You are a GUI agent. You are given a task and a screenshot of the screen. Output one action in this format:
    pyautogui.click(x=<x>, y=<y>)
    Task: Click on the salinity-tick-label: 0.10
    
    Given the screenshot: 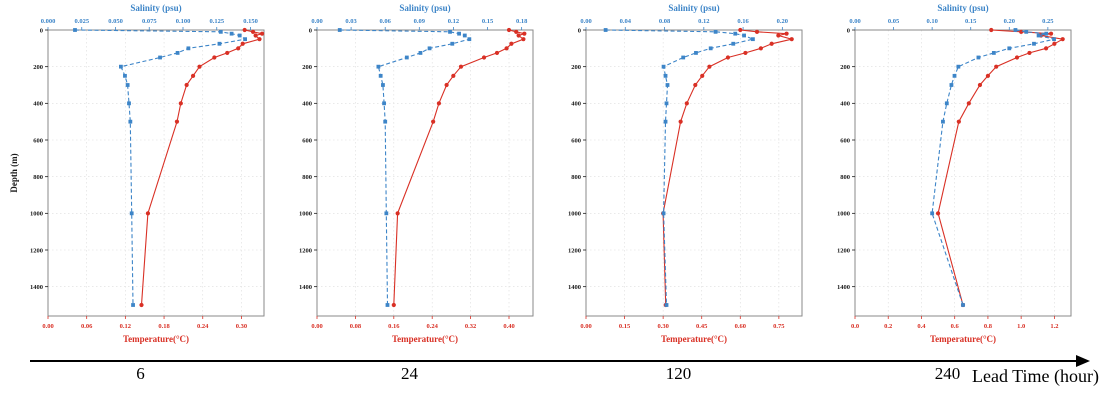 What is the action you would take?
    pyautogui.click(x=931, y=21)
    